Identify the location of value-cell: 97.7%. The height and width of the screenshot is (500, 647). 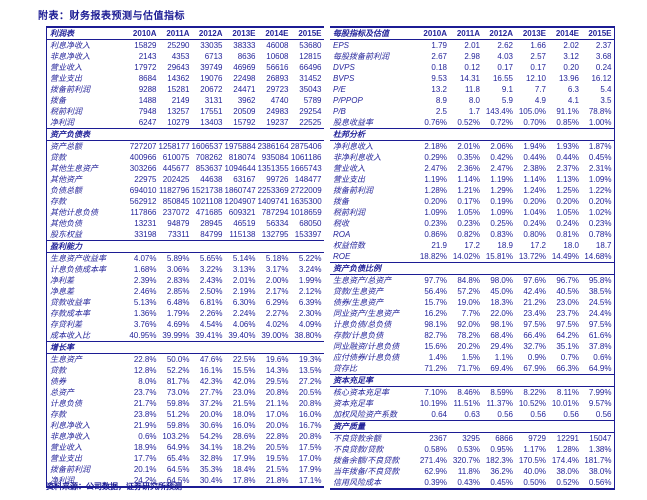
(435, 280).